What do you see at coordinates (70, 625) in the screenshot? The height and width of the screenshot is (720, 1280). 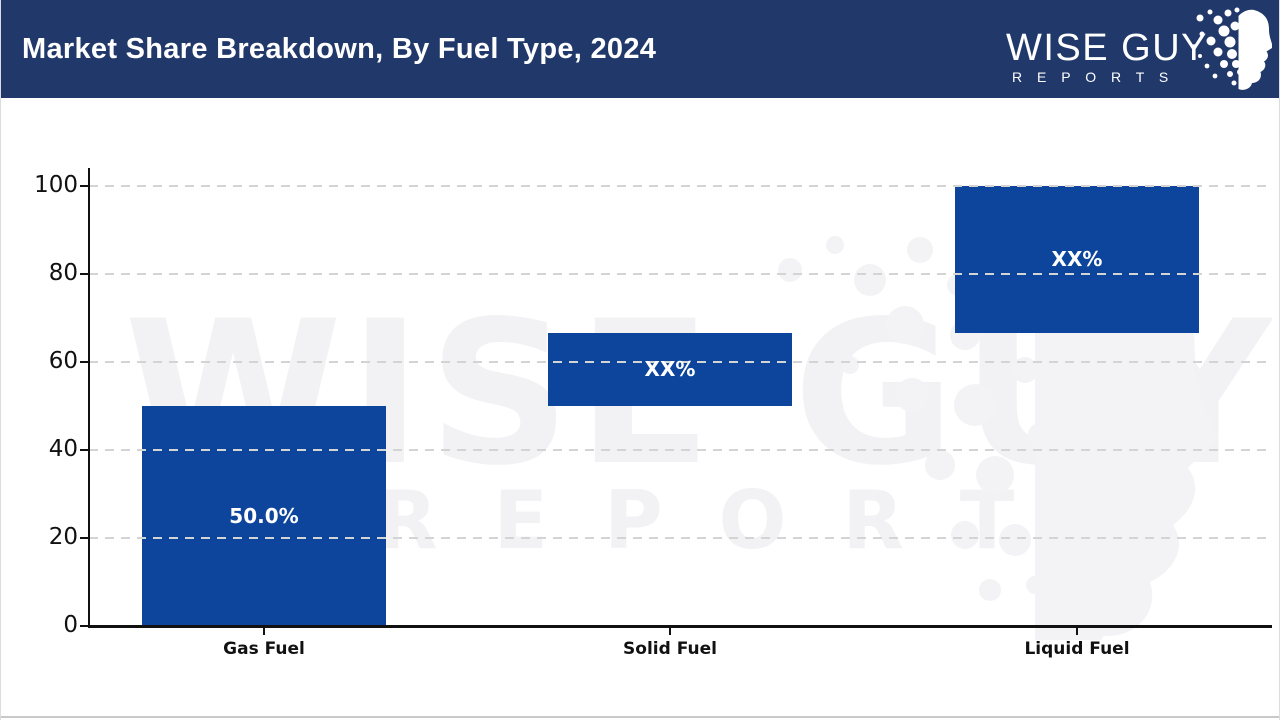 I see `ytick-label: 0` at bounding box center [70, 625].